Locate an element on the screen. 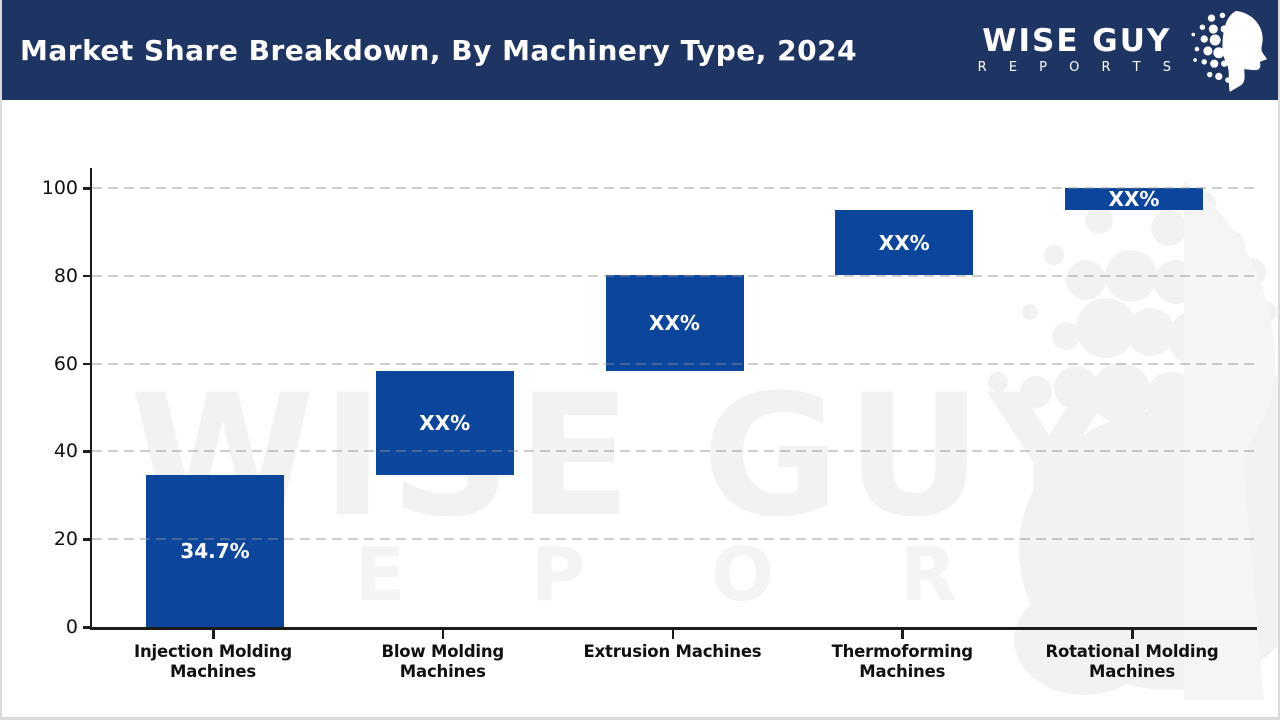 The height and width of the screenshot is (720, 1280). logo-text: WISE GUY R E P O R T S is located at coordinates (1077, 49).